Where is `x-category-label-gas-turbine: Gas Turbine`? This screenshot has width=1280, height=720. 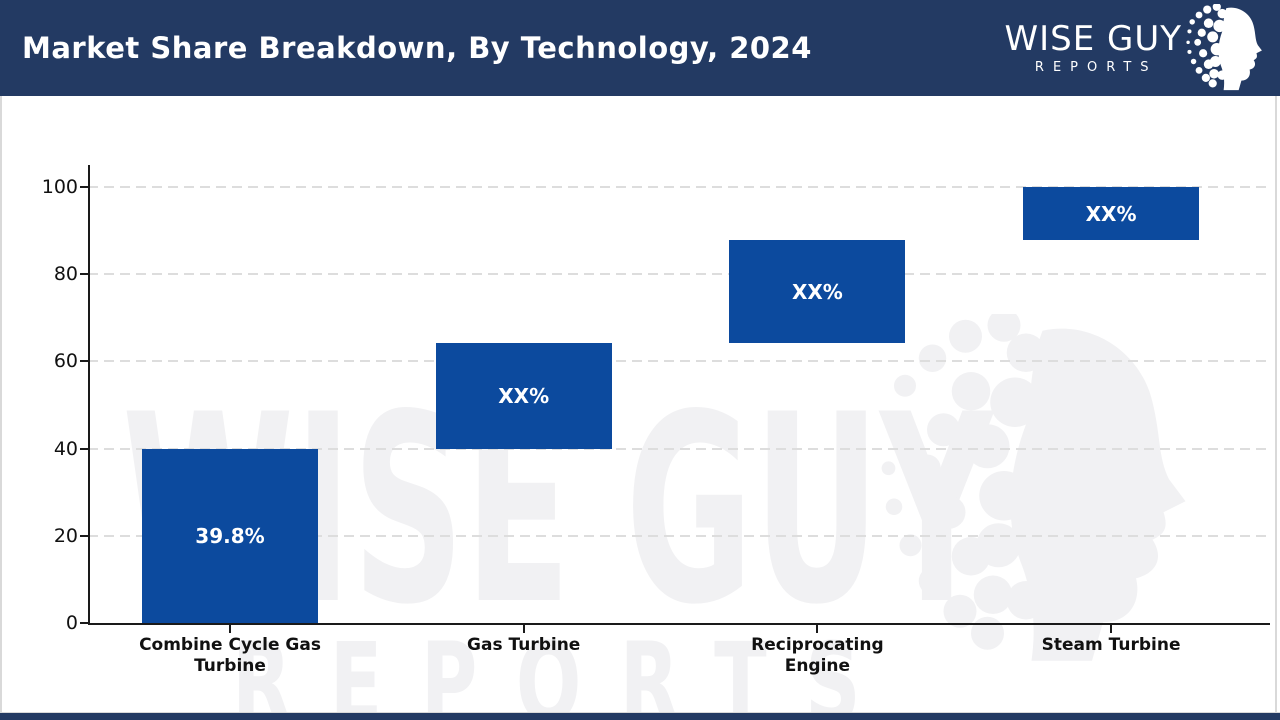
x-category-label-gas-turbine: Gas Turbine is located at coordinates (524, 645).